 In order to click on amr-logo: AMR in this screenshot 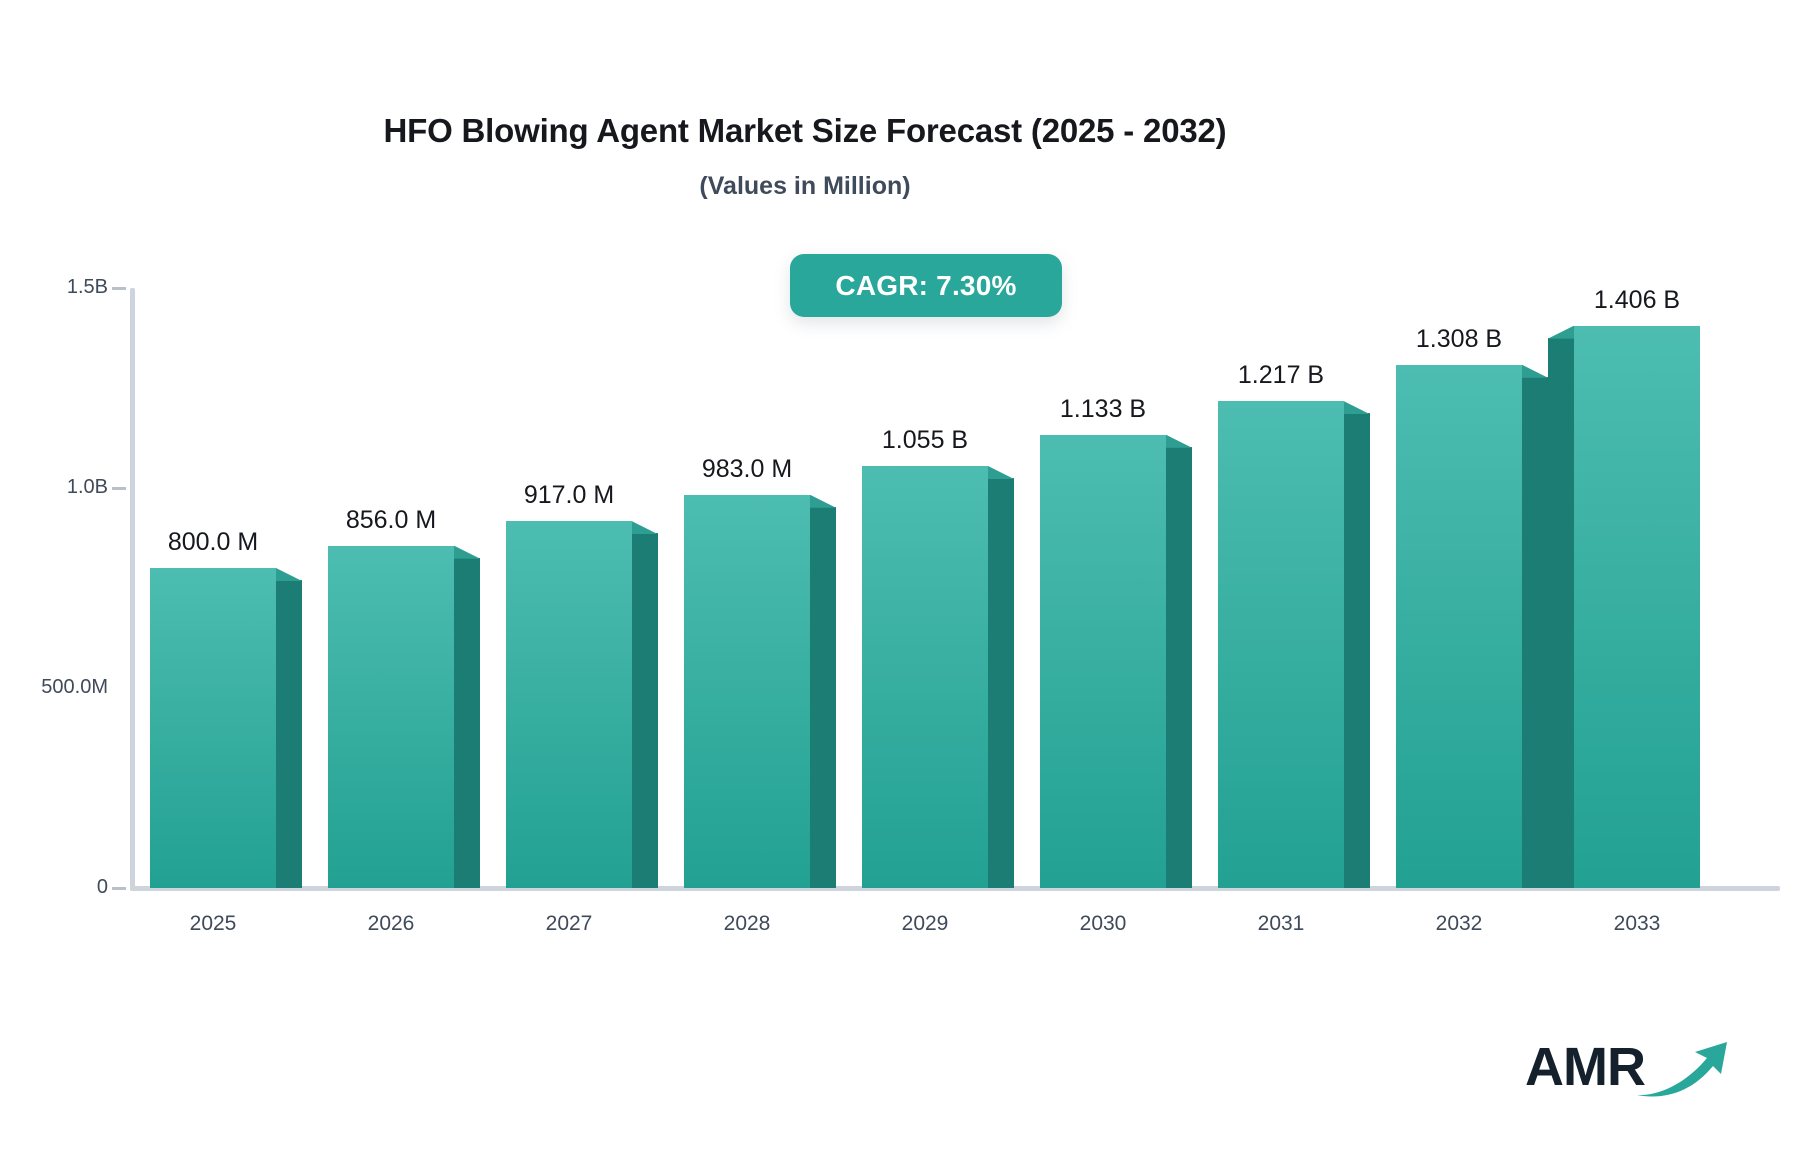, I will do `click(1626, 1070)`.